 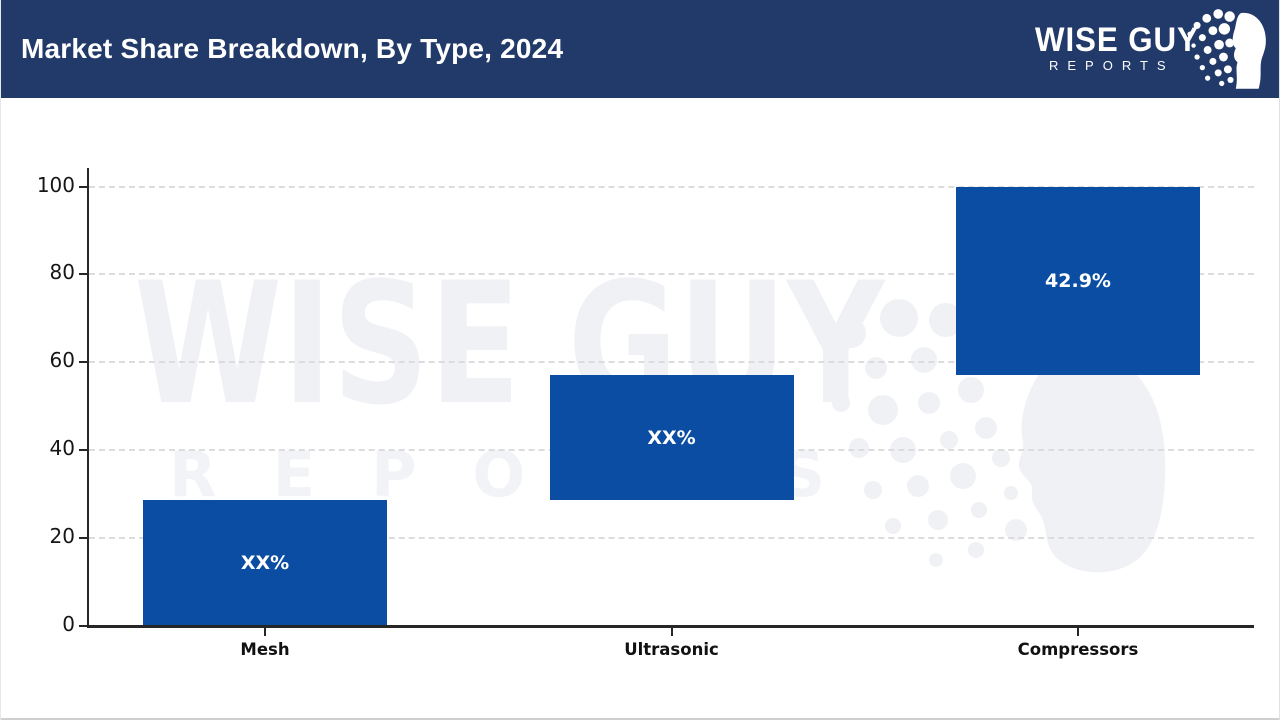 I want to click on y-tick-label: 20, so click(x=62, y=536).